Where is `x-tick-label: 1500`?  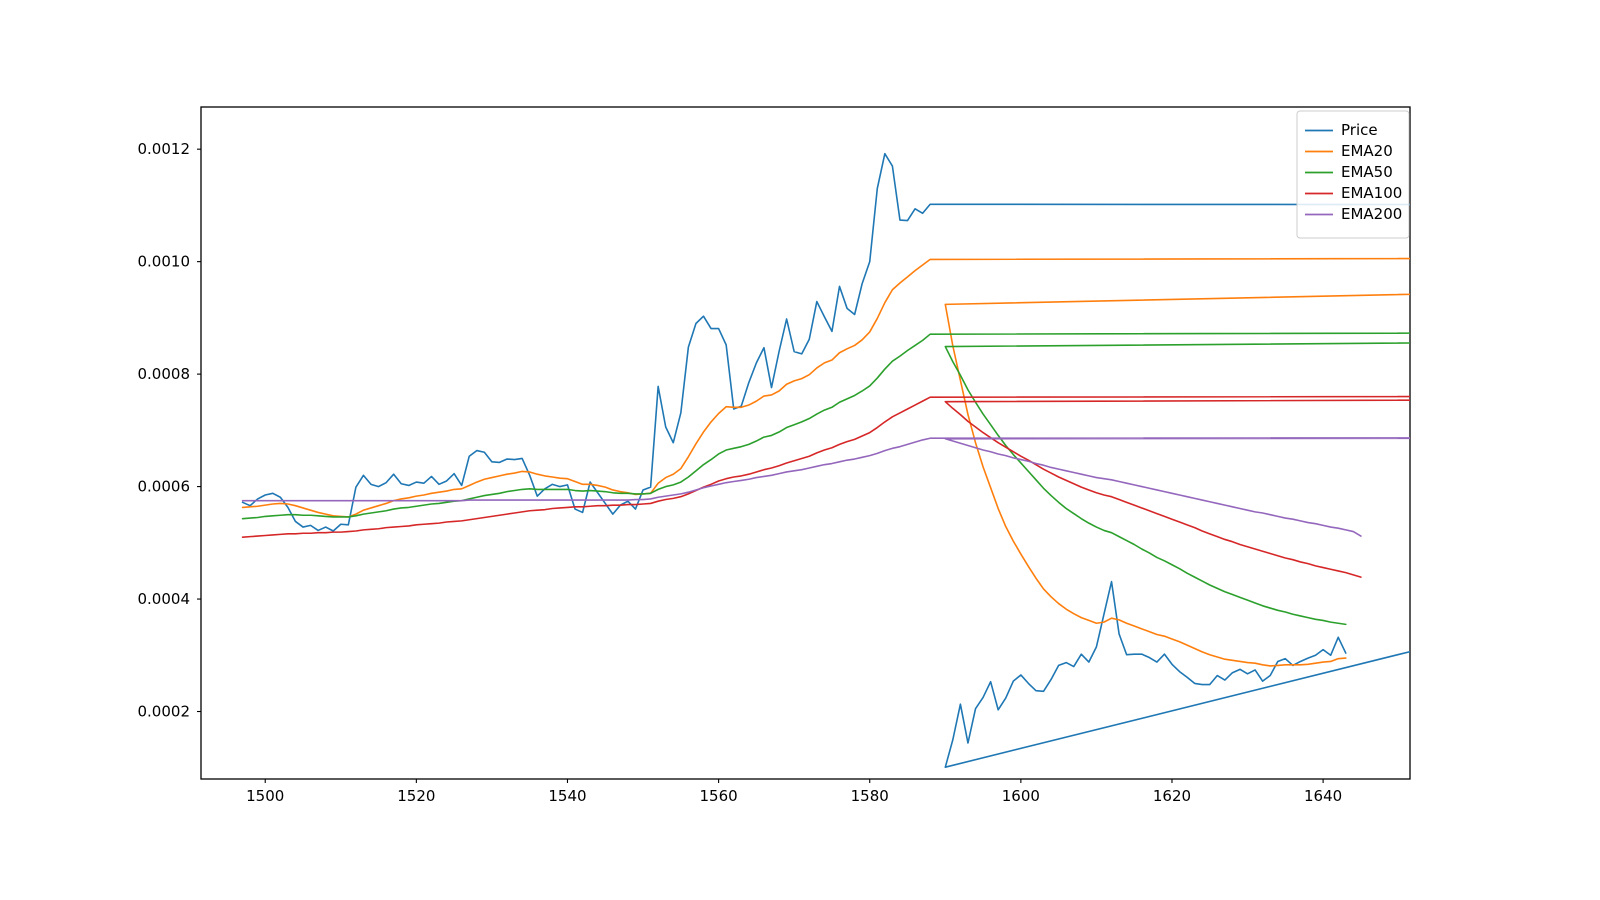
x-tick-label: 1500 is located at coordinates (265, 796).